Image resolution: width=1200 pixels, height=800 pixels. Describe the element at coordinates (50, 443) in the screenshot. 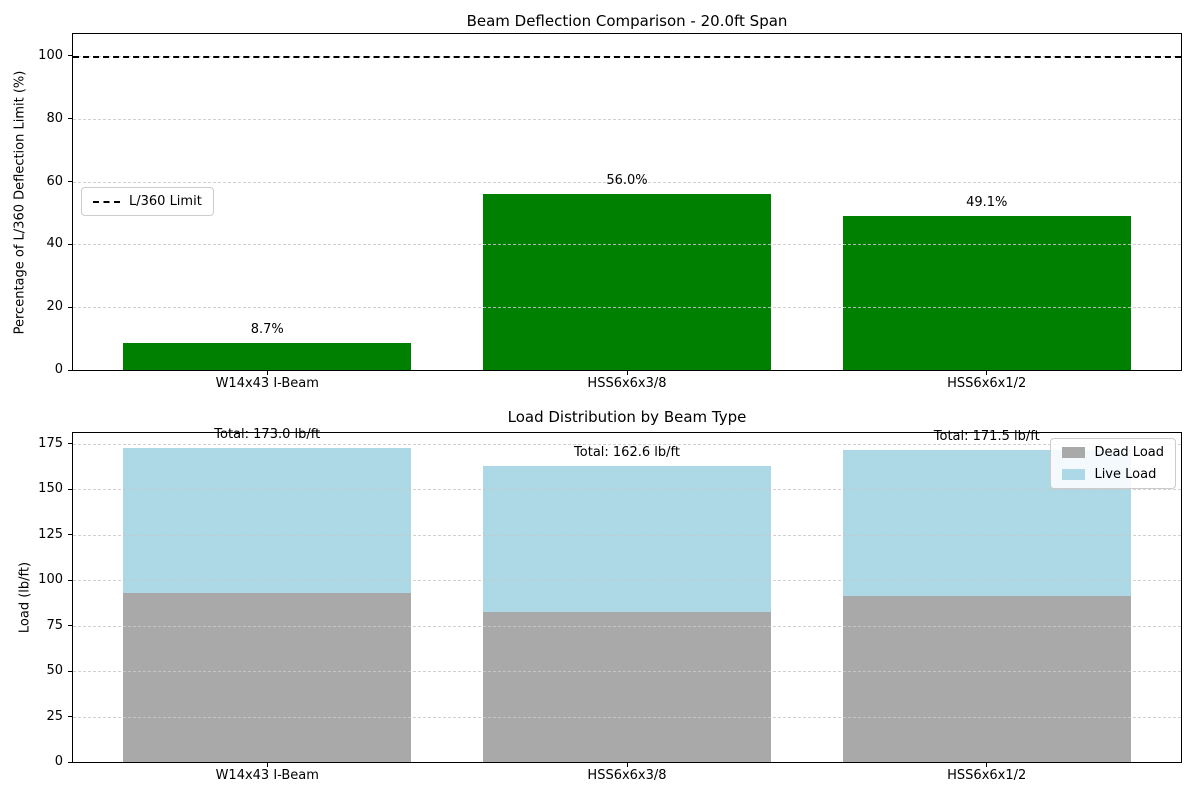

I see `y-tick-label: 175` at that location.